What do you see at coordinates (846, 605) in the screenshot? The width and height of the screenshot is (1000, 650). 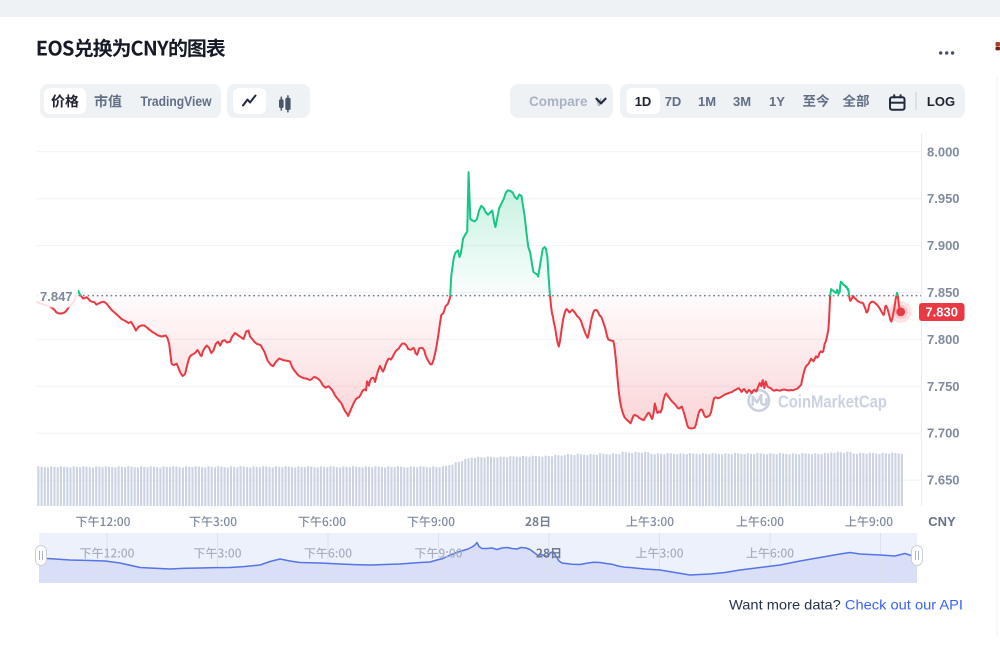 I see `svg-text:Want more data? Check out our: Want more data? Check out our API` at bounding box center [846, 605].